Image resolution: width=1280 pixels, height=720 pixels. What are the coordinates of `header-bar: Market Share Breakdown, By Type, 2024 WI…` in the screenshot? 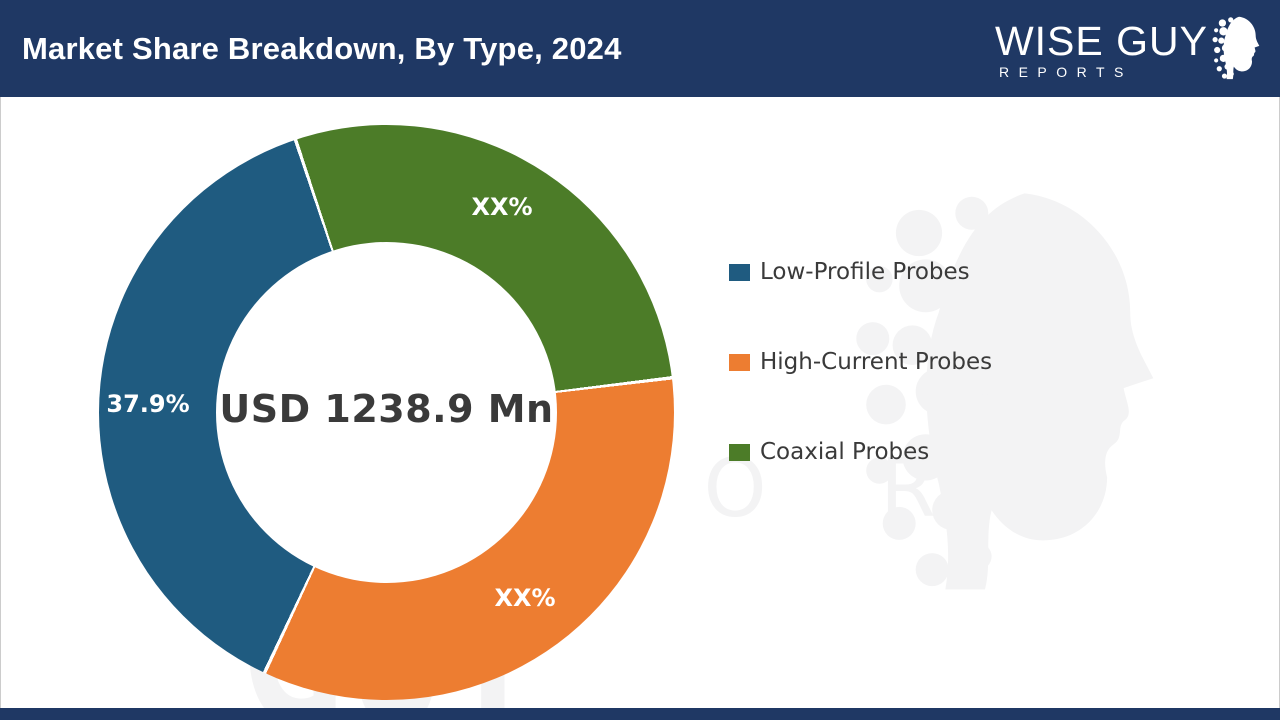 It's located at (640, 48).